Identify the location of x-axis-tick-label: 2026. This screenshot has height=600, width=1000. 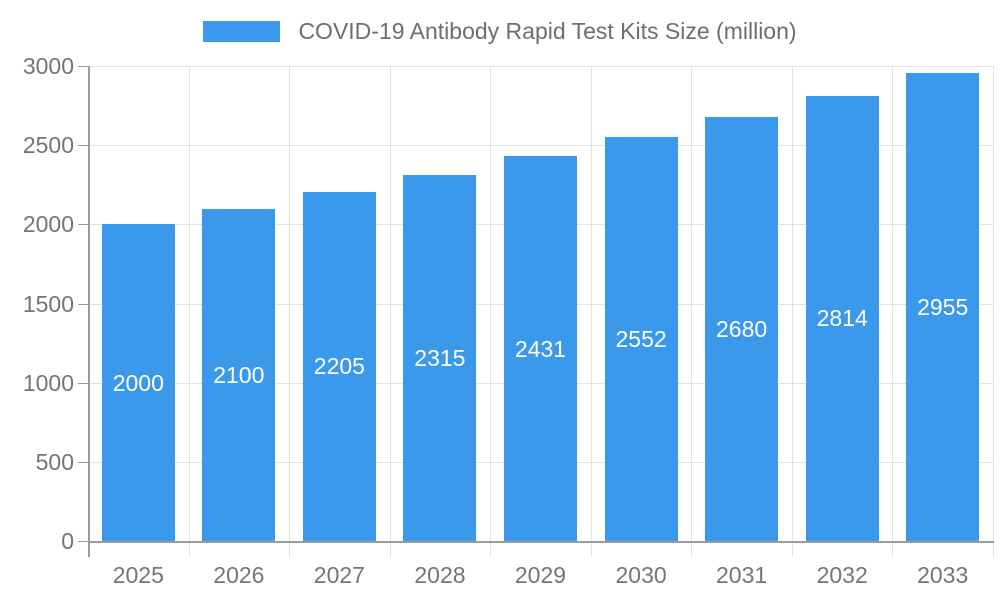
(239, 575).